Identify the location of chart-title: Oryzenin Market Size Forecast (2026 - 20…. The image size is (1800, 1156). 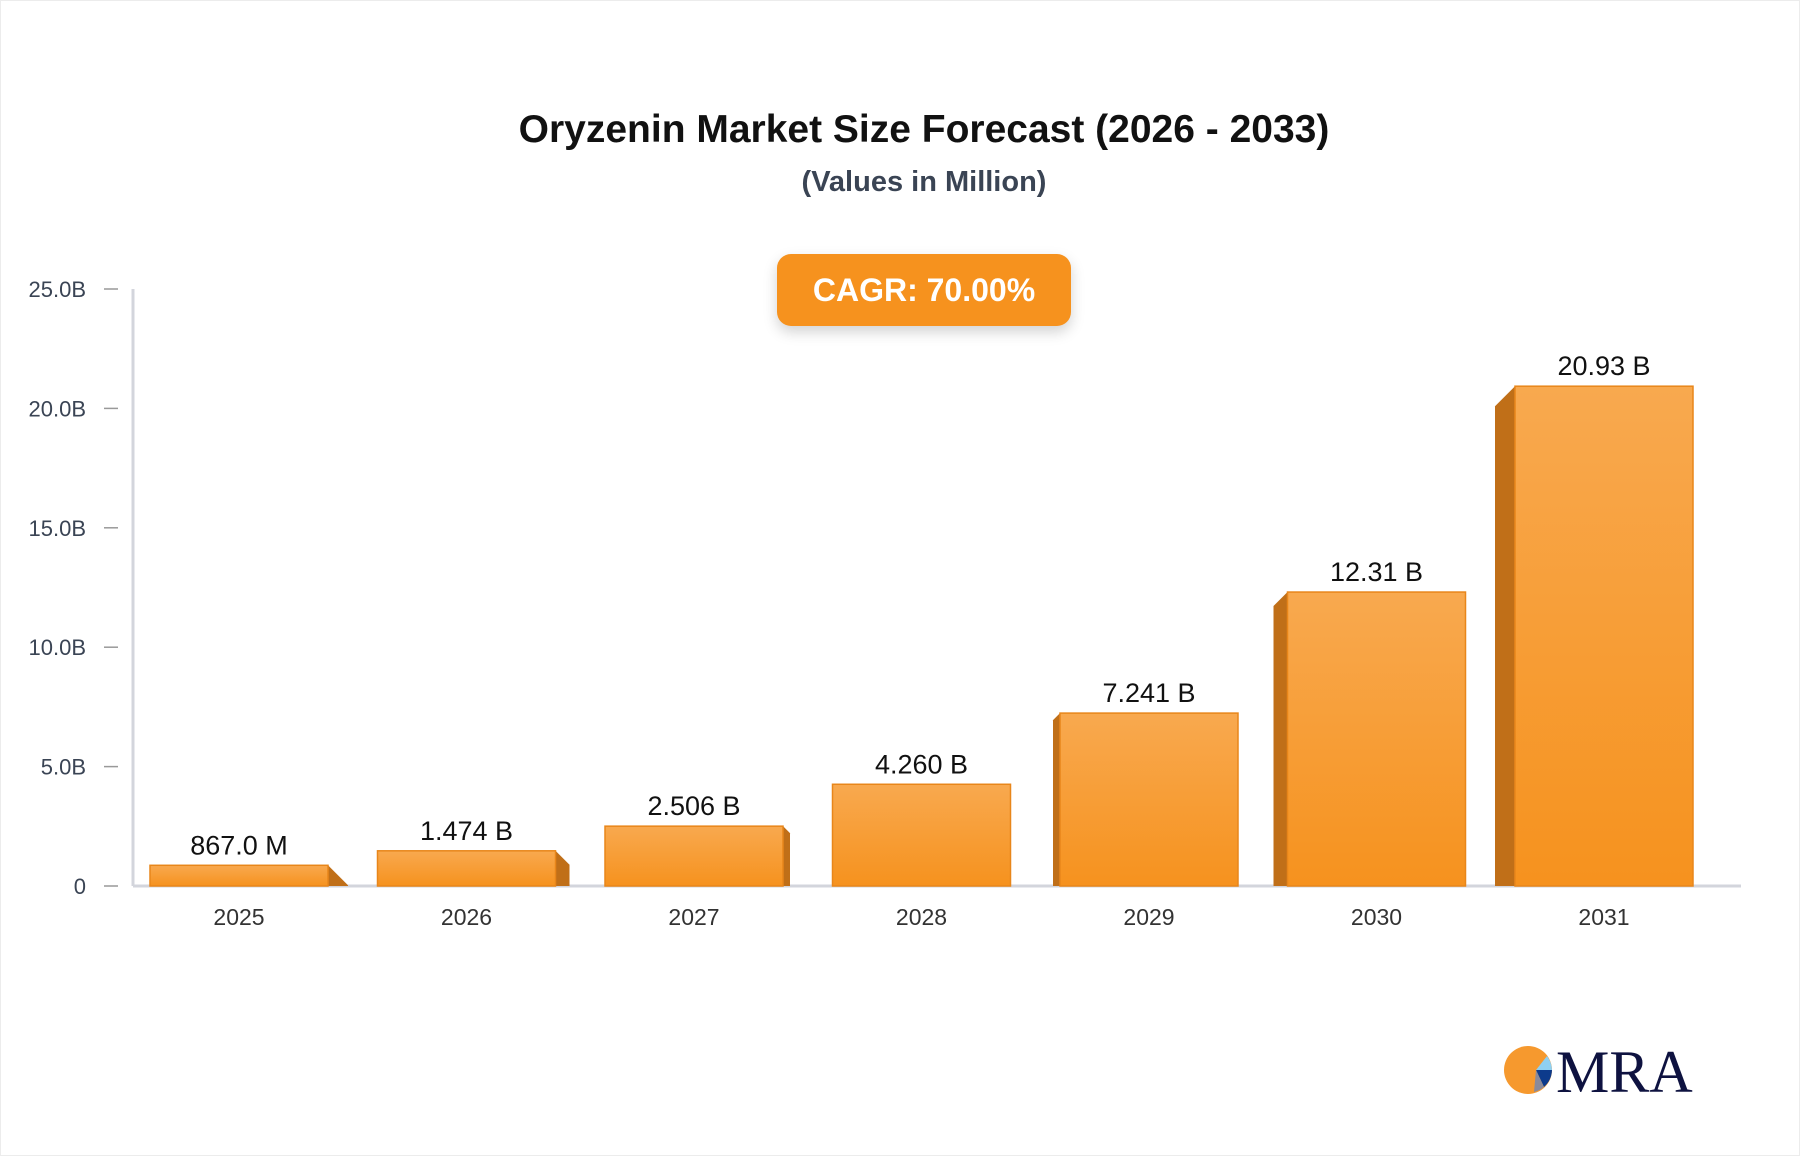
(924, 129).